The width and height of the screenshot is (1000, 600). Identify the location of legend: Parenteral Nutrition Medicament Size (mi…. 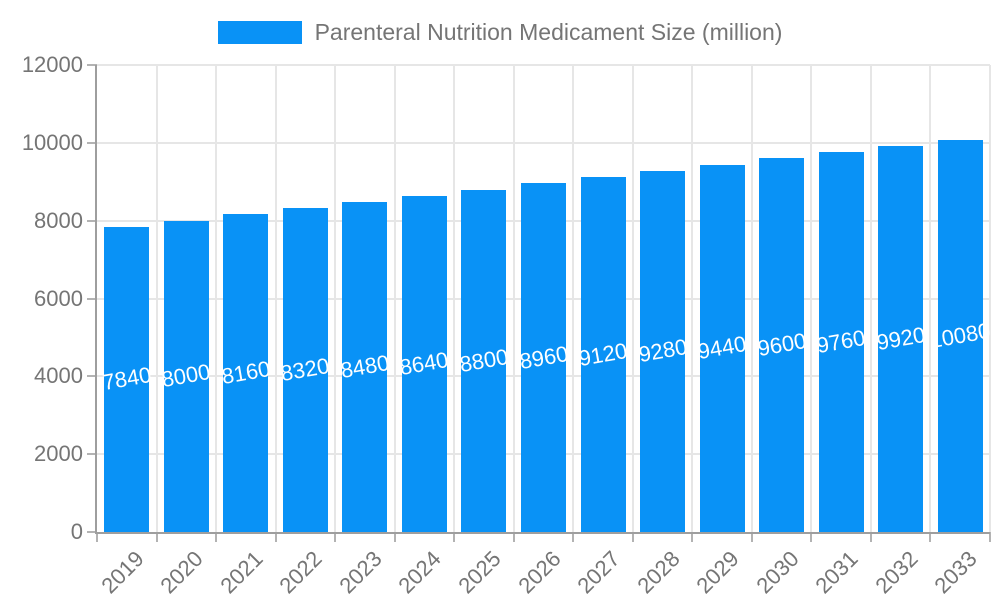
(500, 32).